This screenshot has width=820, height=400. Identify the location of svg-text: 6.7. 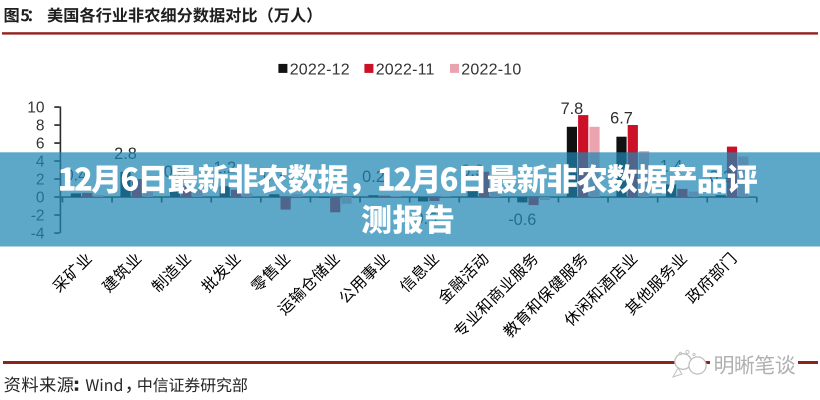
(621, 119).